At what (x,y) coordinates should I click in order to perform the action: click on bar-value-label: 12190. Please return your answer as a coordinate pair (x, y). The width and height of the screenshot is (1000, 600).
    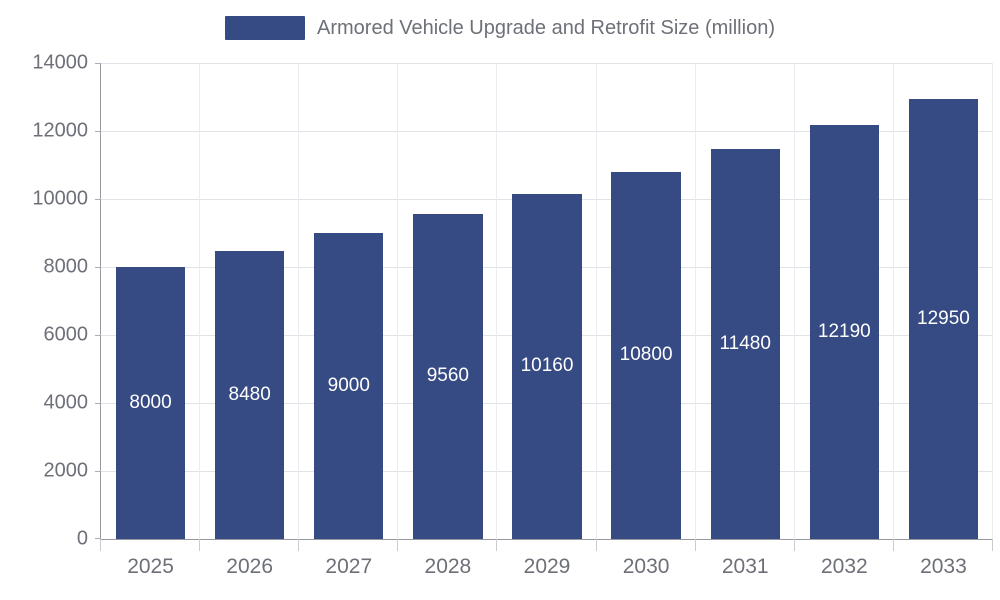
    Looking at the image, I should click on (844, 331).